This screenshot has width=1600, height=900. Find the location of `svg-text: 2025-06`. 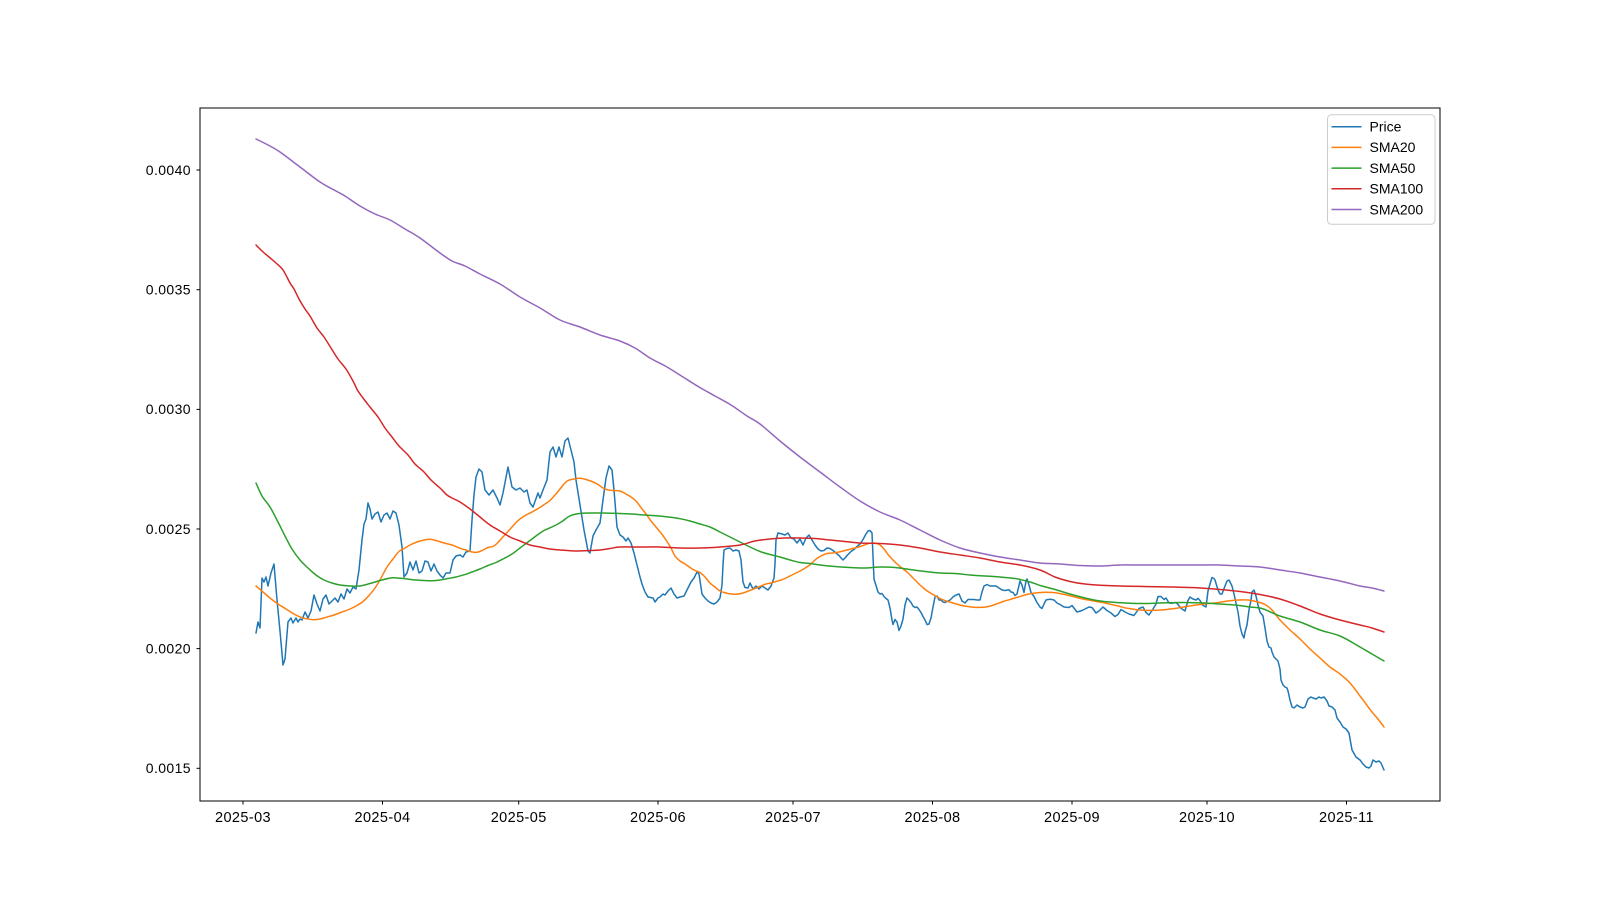

svg-text: 2025-06 is located at coordinates (658, 818).